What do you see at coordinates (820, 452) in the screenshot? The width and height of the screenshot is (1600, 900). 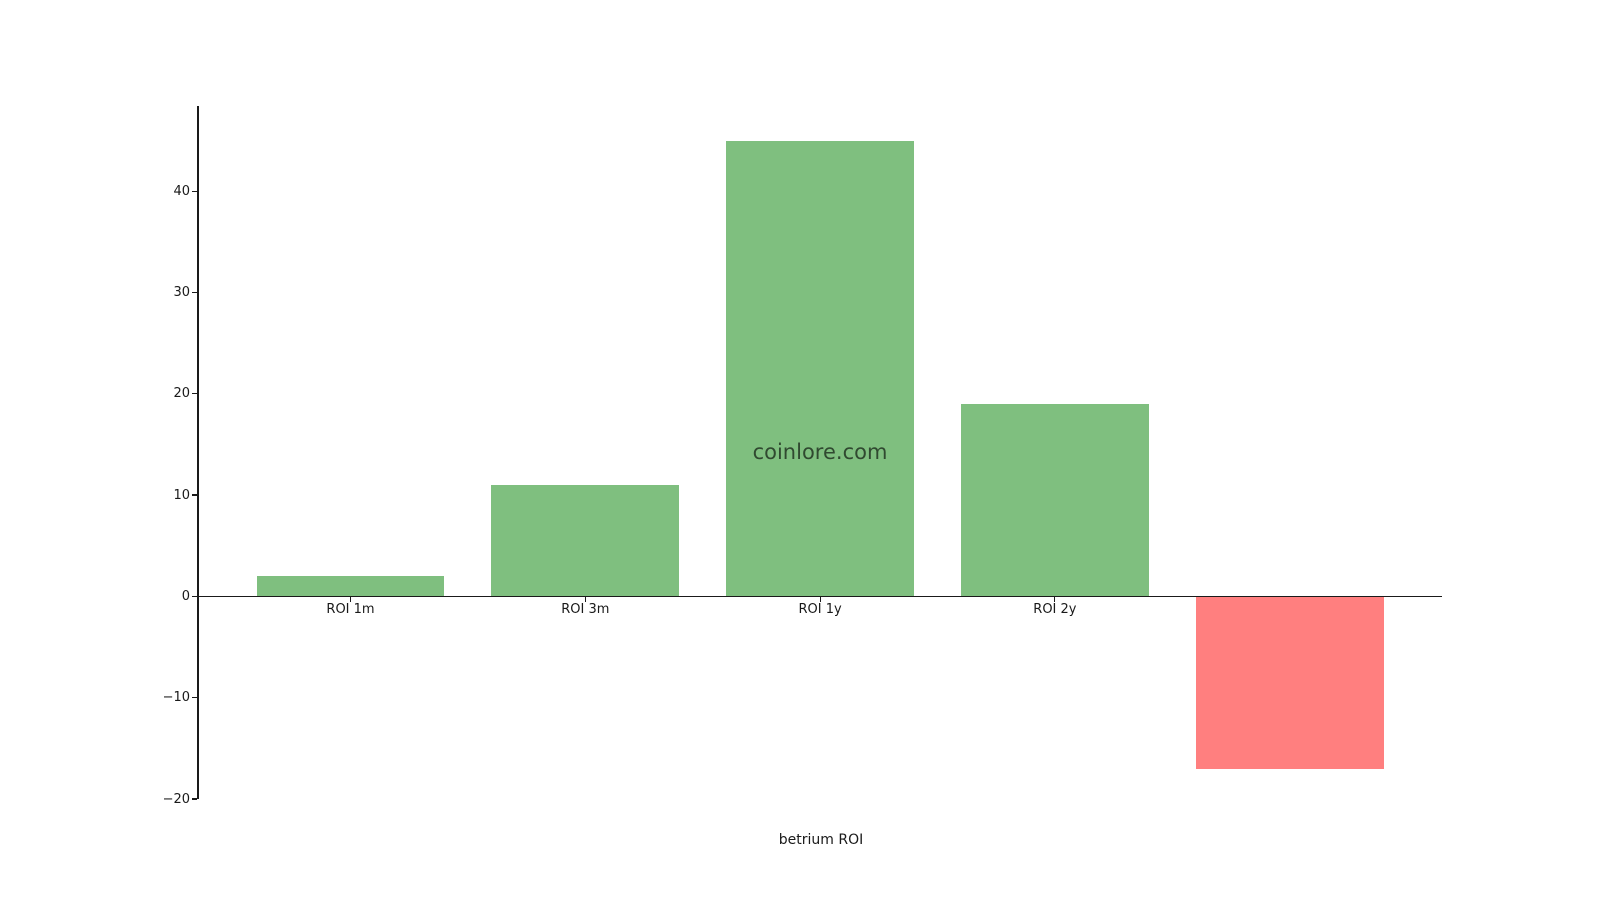 I see `watermark-text: coinlore.com` at bounding box center [820, 452].